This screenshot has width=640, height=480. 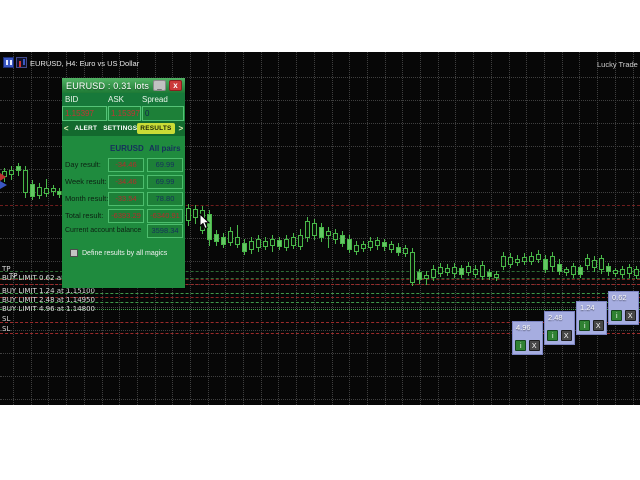 What do you see at coordinates (591, 318) in the screenshot?
I see `order-box: 1.24 i X` at bounding box center [591, 318].